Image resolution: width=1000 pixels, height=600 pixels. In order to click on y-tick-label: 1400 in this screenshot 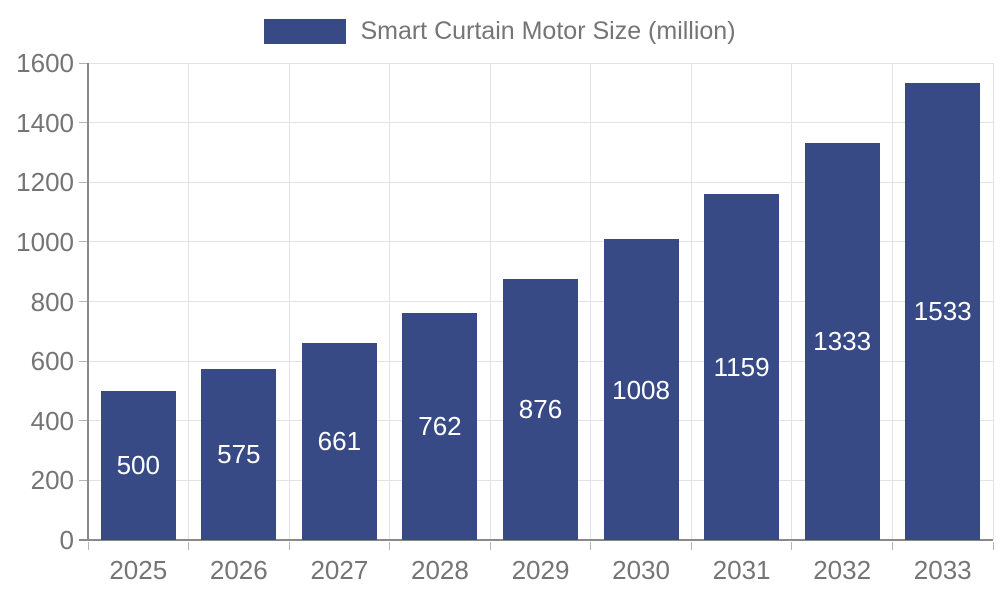, I will do `click(45, 122)`.